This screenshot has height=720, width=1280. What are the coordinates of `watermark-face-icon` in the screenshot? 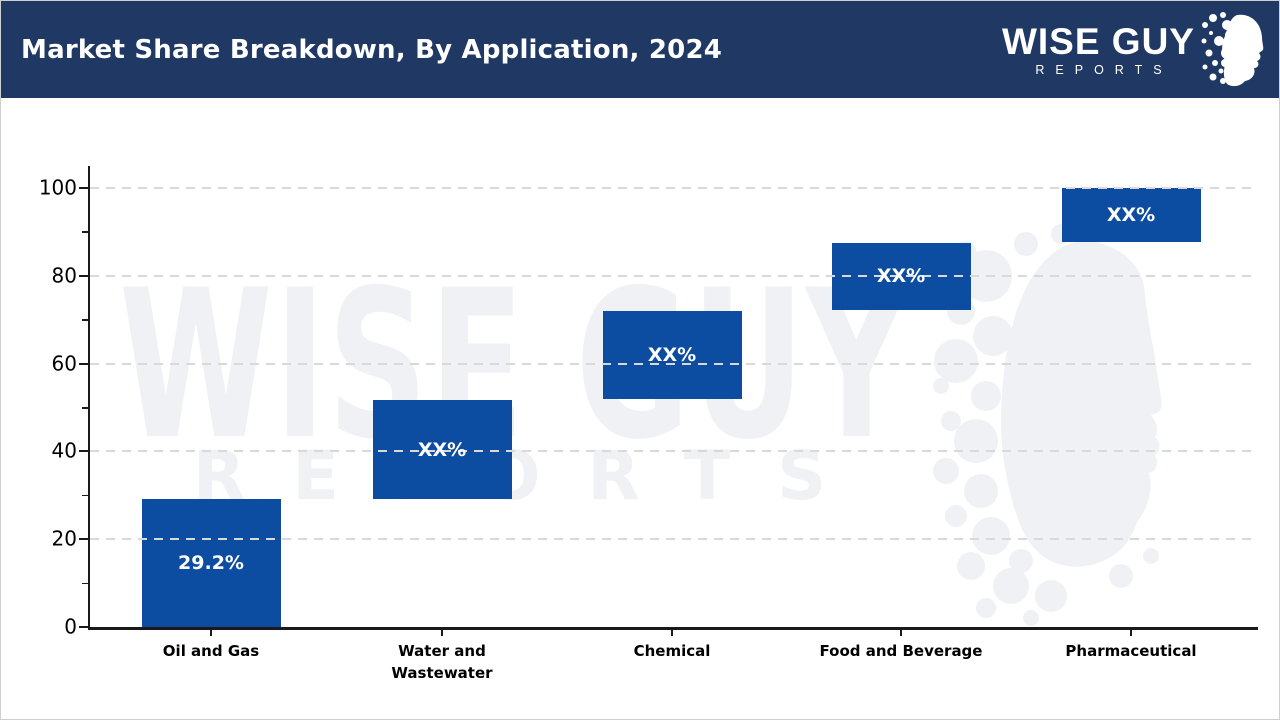 It's located at (1047, 425).